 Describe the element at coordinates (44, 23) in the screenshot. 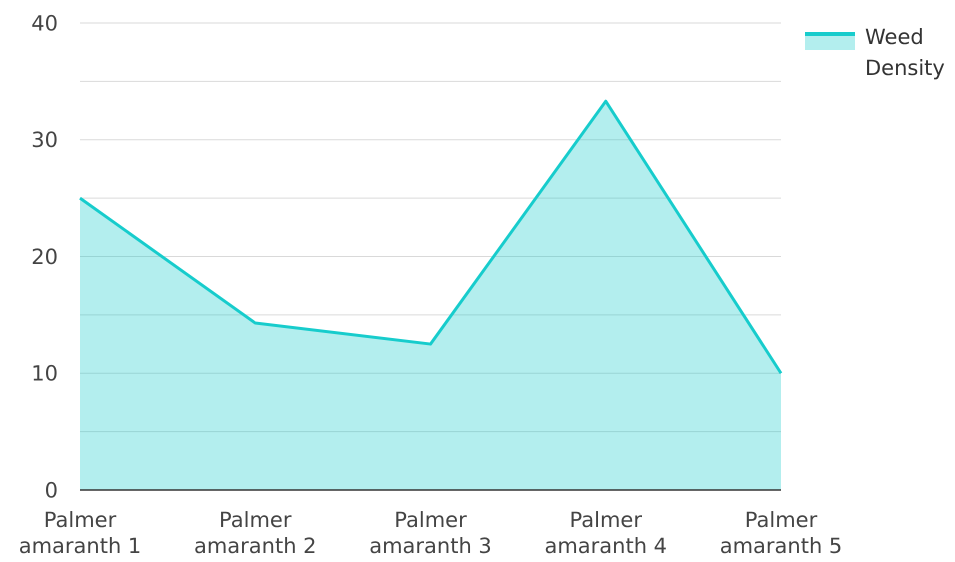

I see `y-tick-label: 40` at that location.